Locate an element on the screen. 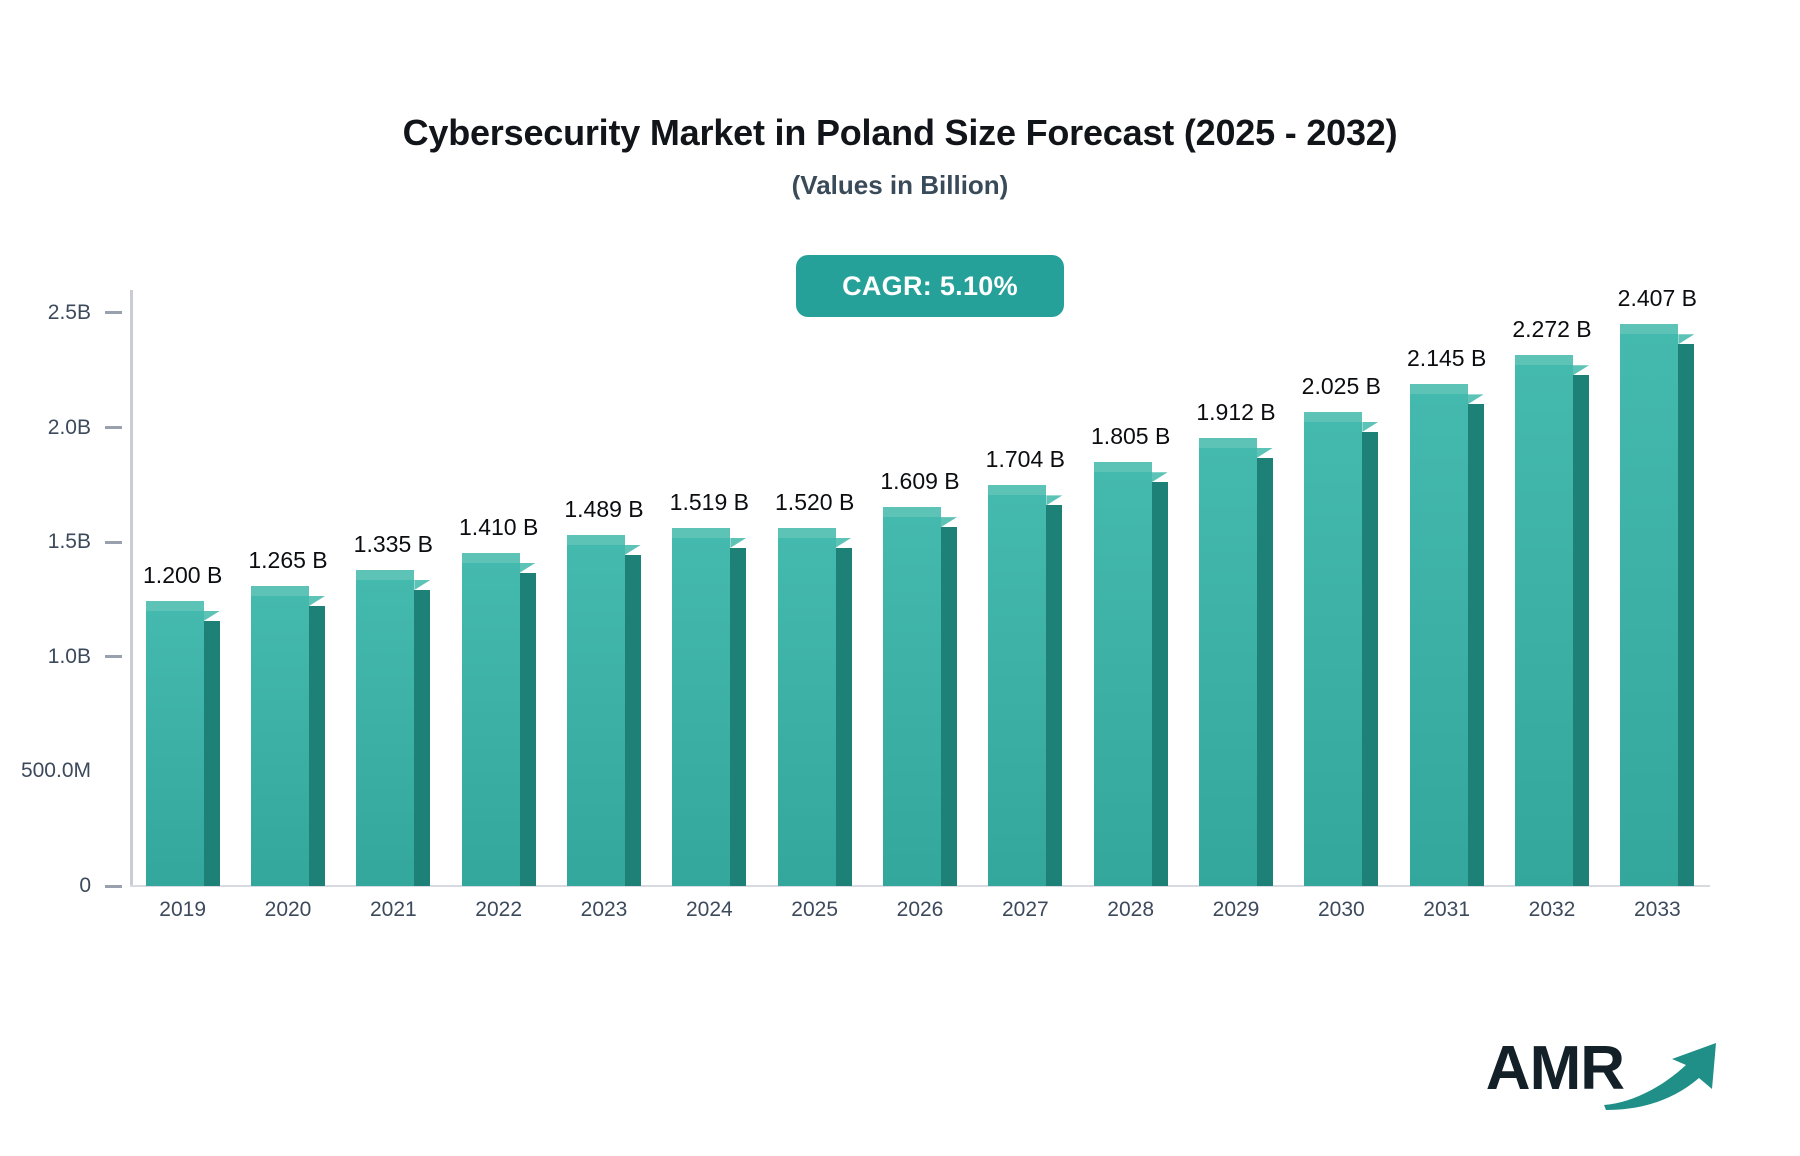 This screenshot has width=1800, height=1156. x-axis-label-2021: 2021 is located at coordinates (393, 909).